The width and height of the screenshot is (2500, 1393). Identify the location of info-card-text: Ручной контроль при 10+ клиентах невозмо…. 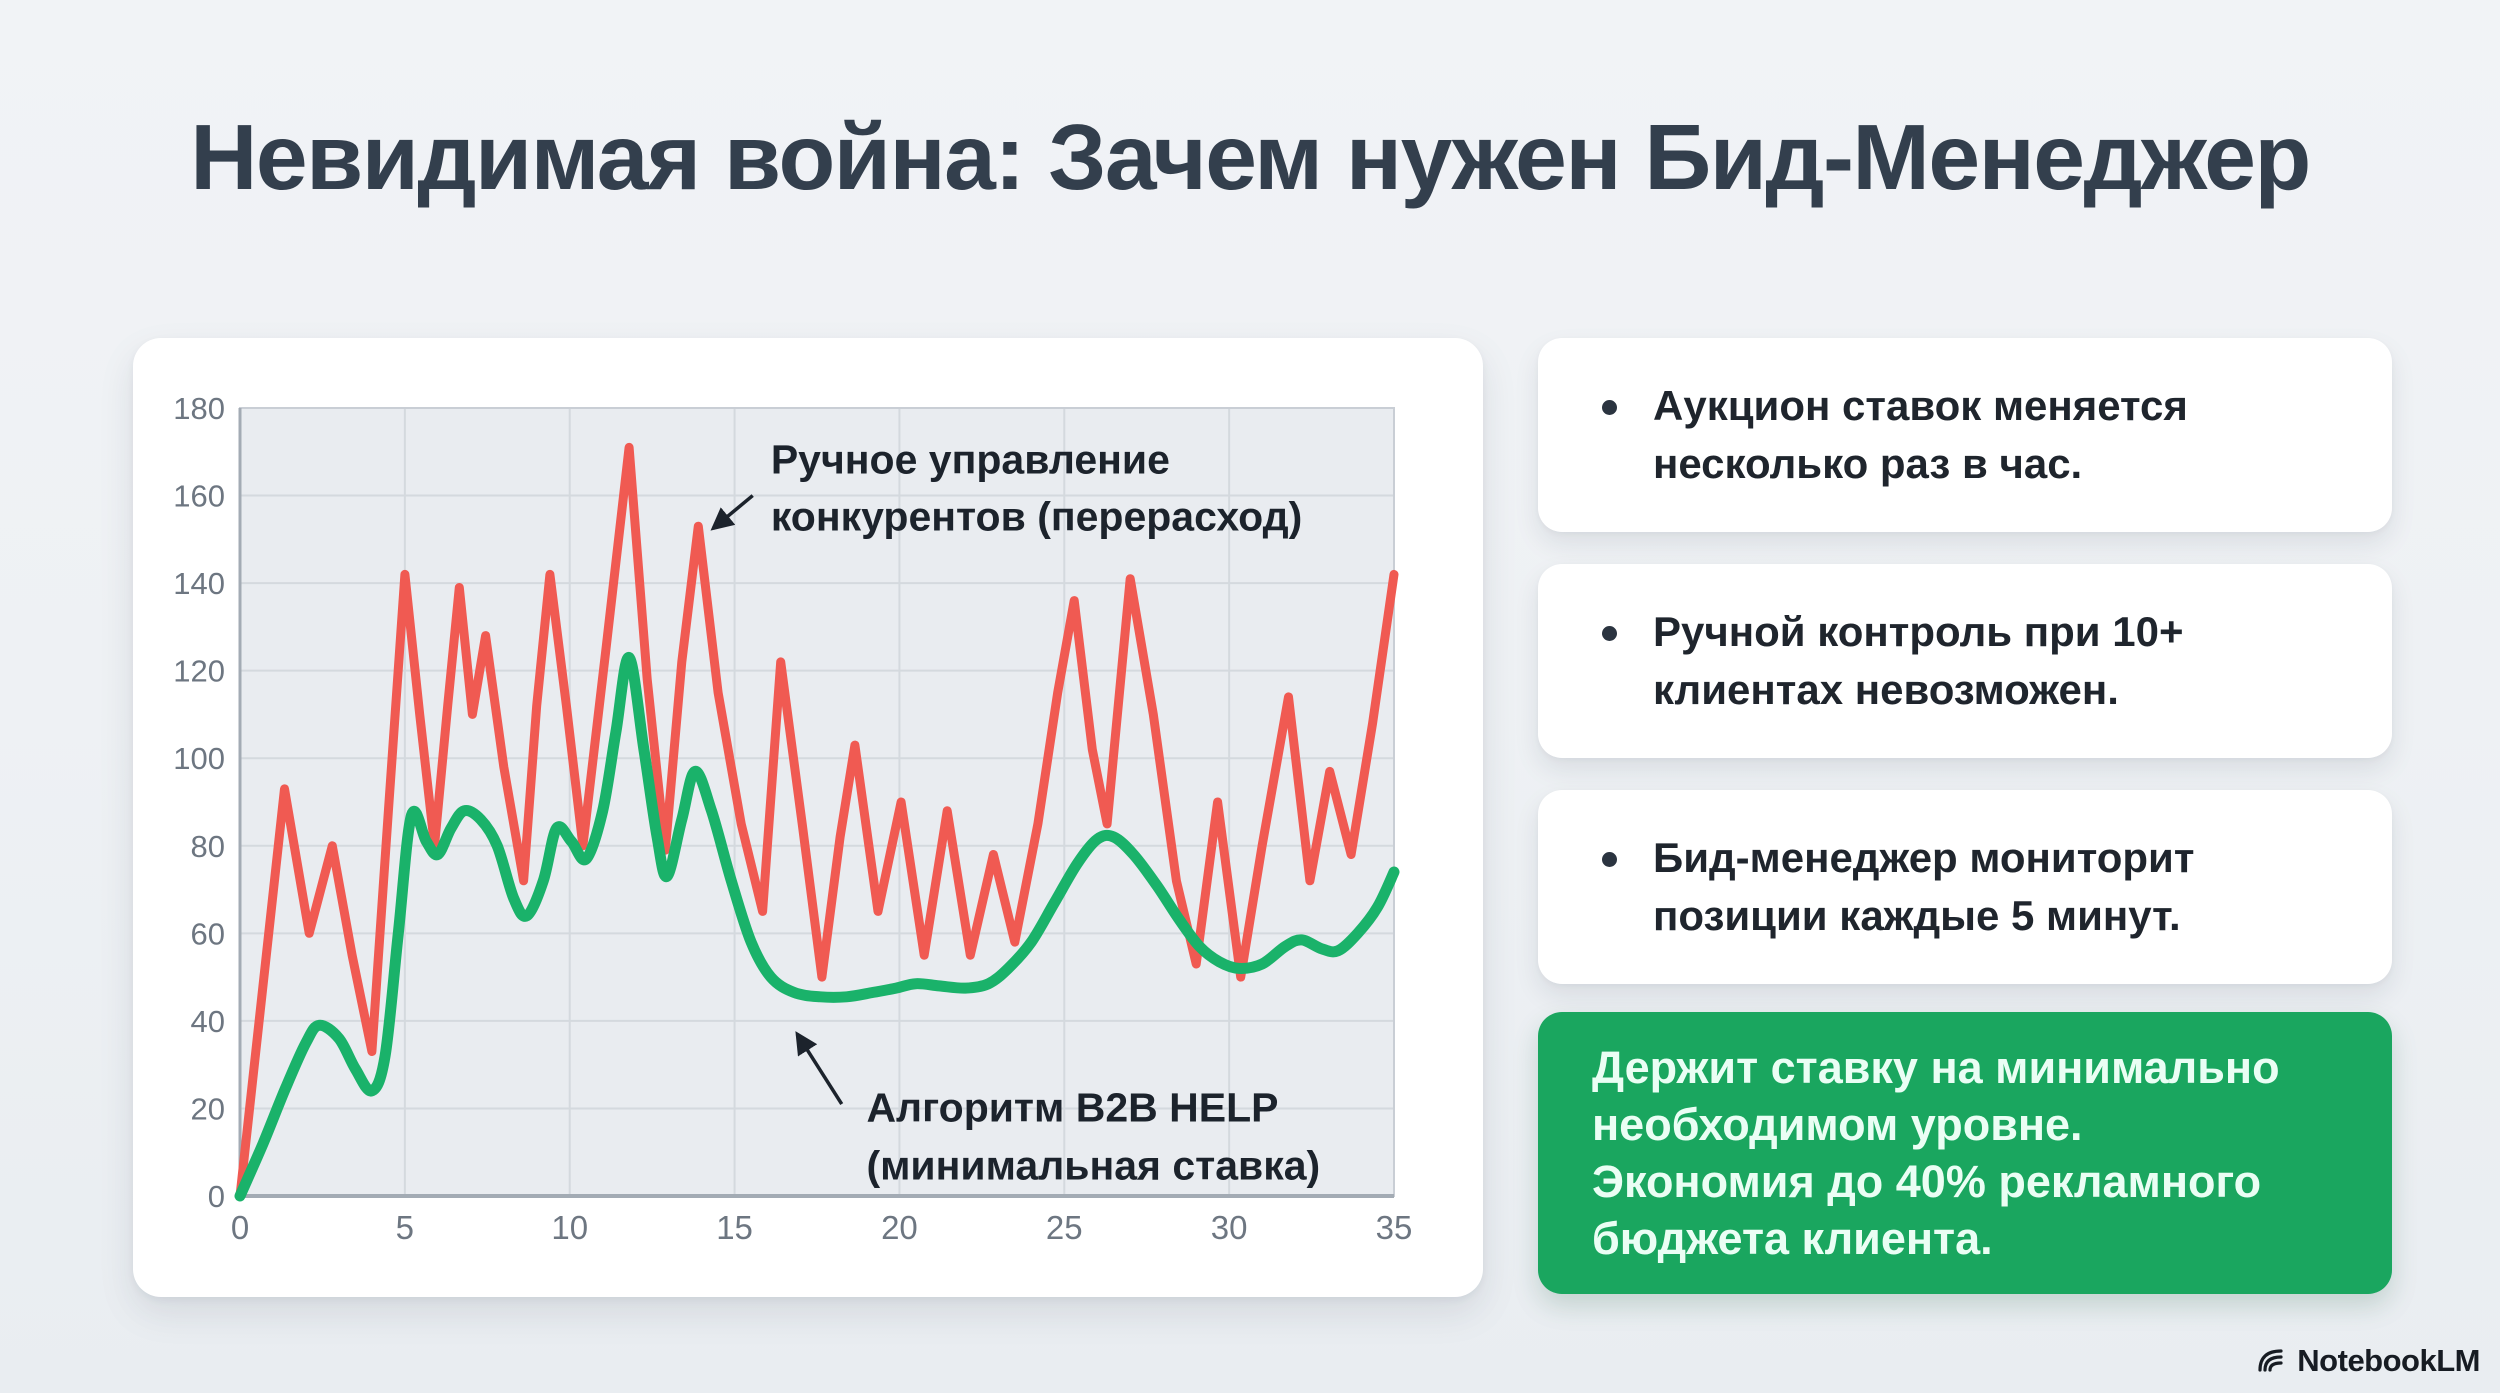
(1918, 660).